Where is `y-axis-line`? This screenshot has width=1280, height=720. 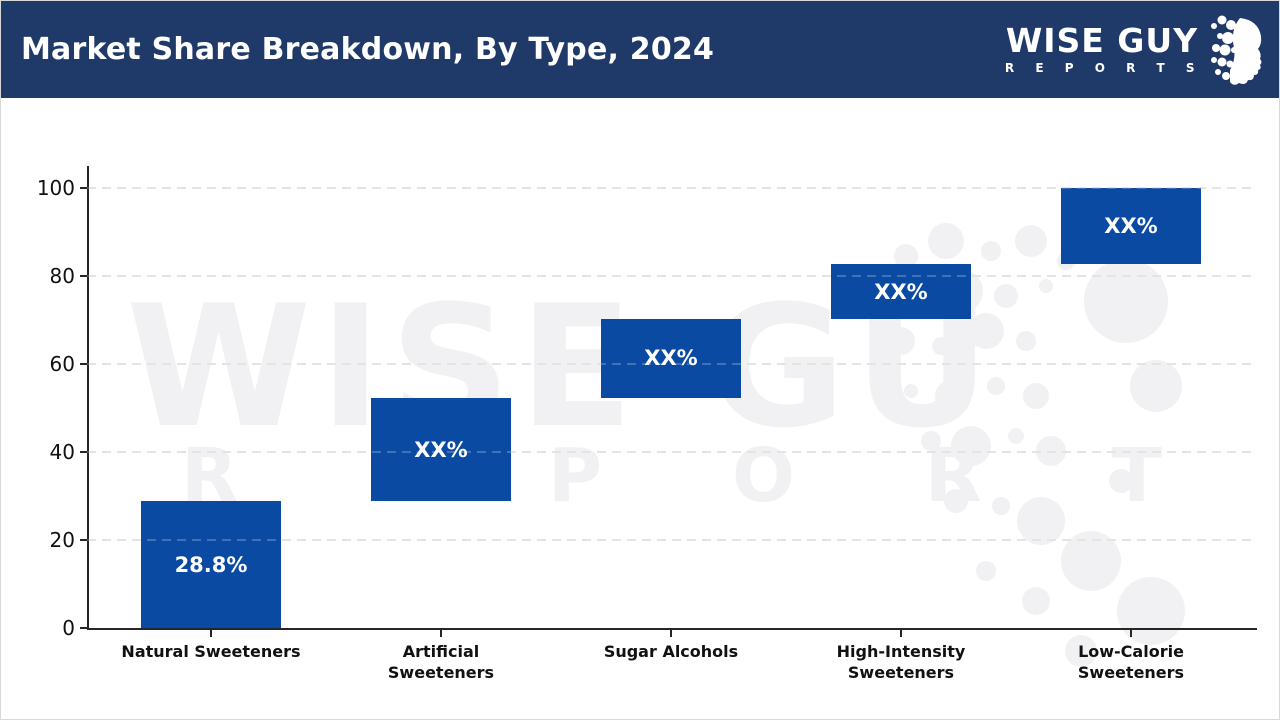 y-axis-line is located at coordinates (88, 398).